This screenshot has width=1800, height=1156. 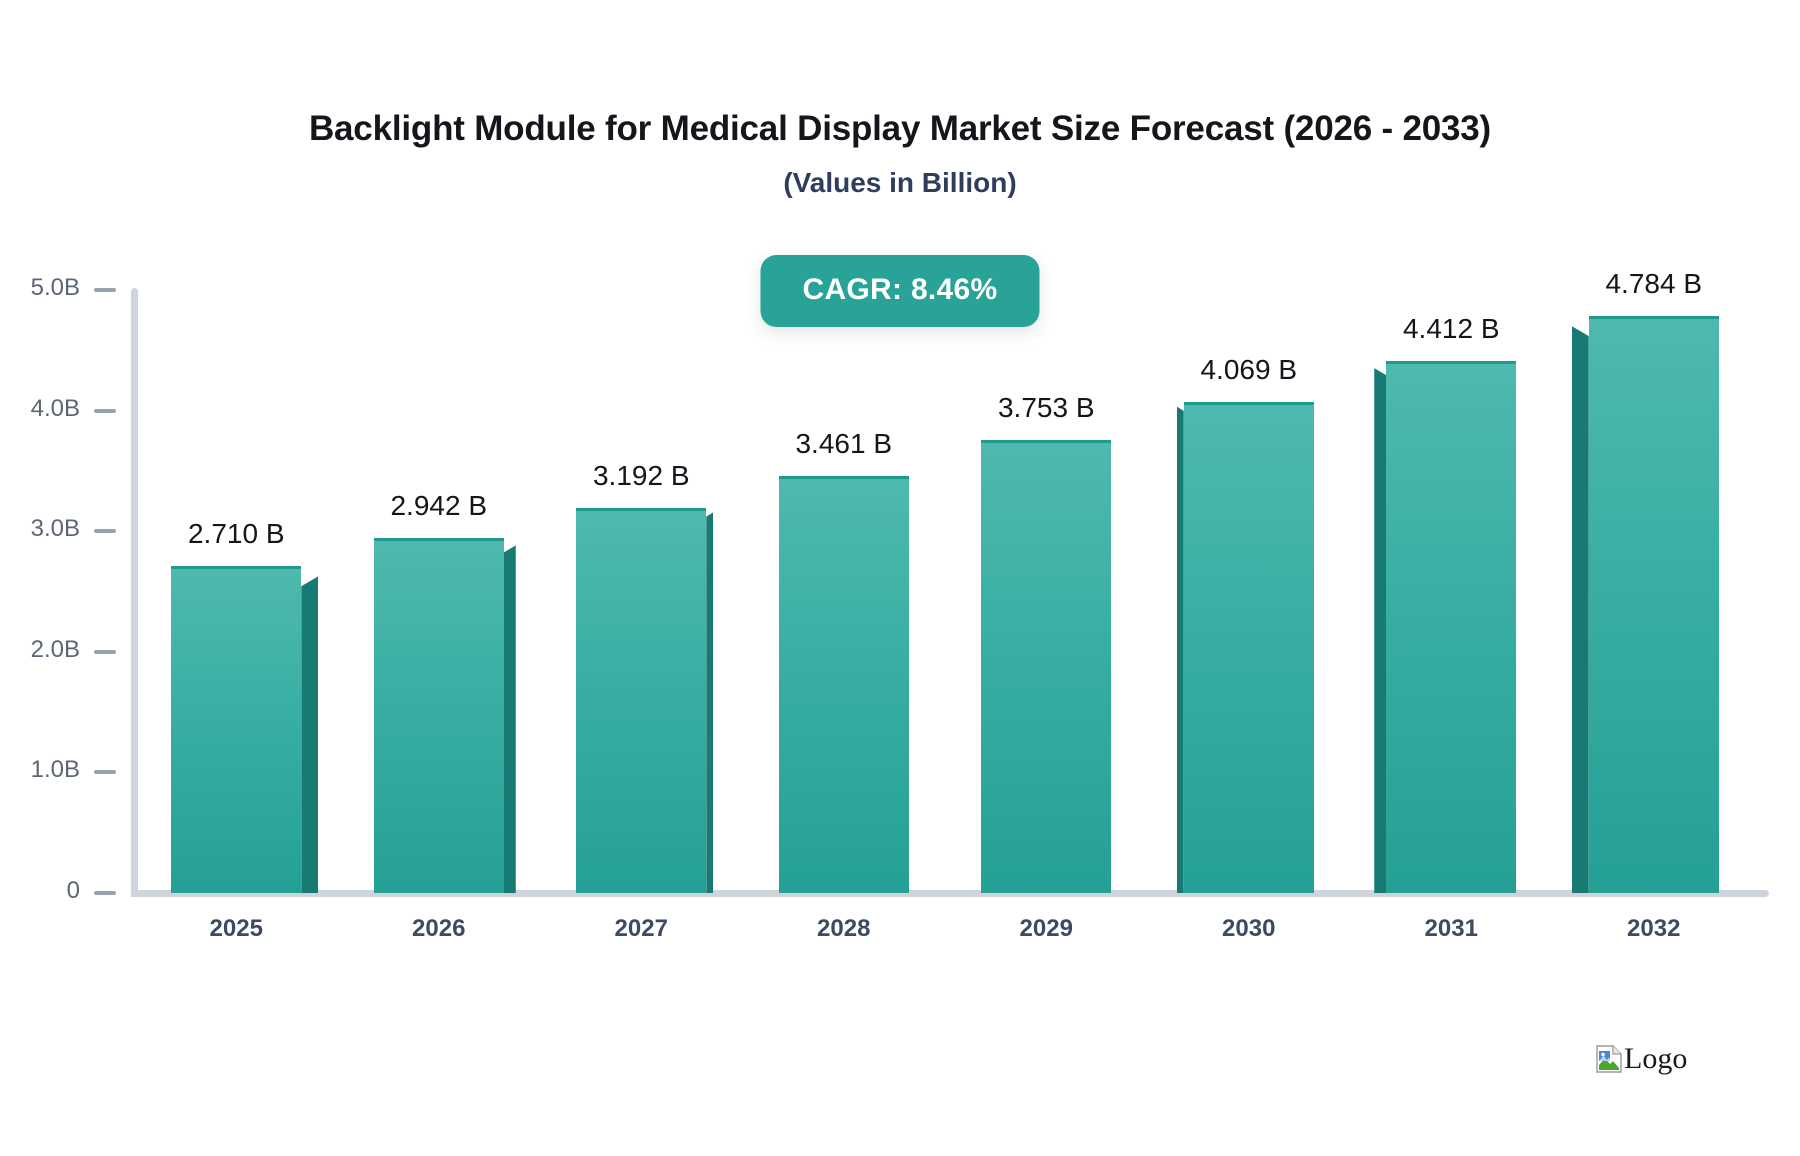 I want to click on bar-2029, so click(x=1046, y=666).